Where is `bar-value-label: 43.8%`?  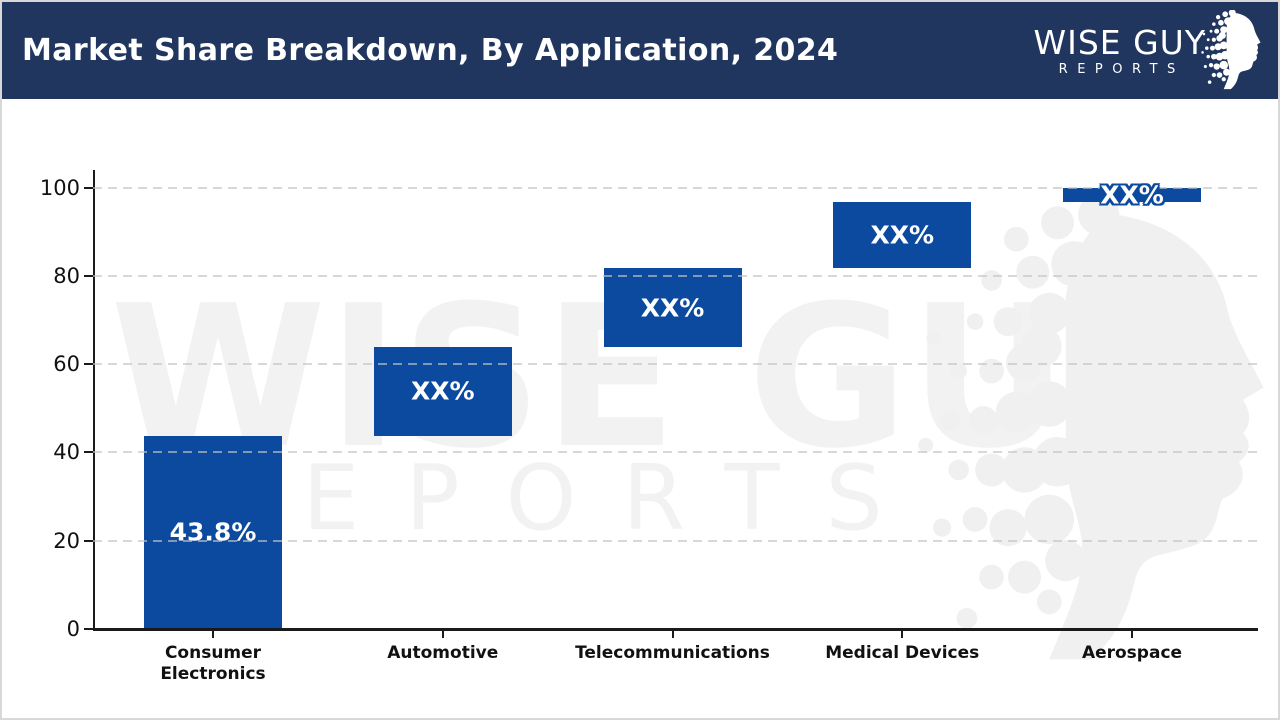 bar-value-label: 43.8% is located at coordinates (213, 532).